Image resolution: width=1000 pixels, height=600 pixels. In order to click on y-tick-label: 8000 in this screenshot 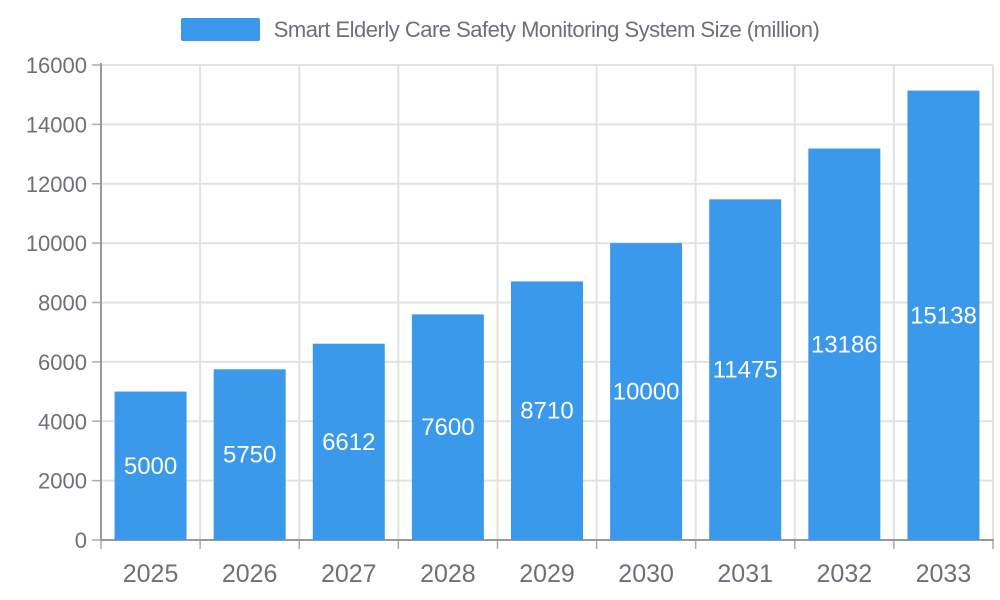, I will do `click(62, 303)`.